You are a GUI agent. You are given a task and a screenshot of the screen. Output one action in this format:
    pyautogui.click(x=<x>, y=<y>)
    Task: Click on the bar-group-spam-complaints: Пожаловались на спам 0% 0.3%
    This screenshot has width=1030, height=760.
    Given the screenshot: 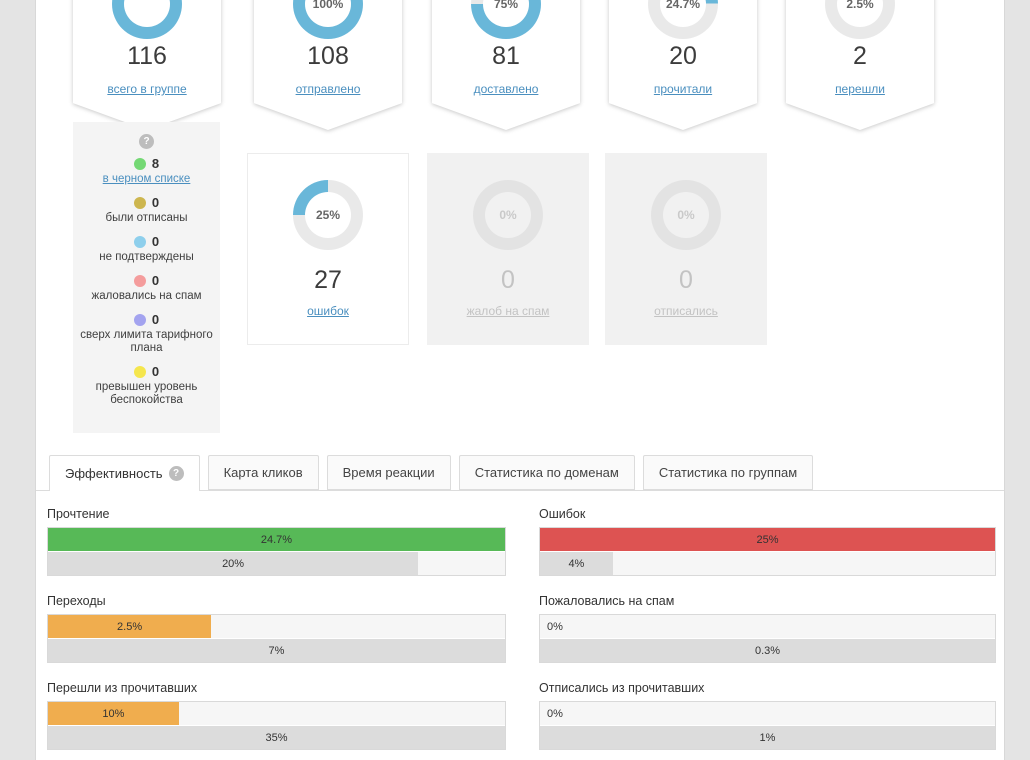 What is the action you would take?
    pyautogui.click(x=767, y=628)
    